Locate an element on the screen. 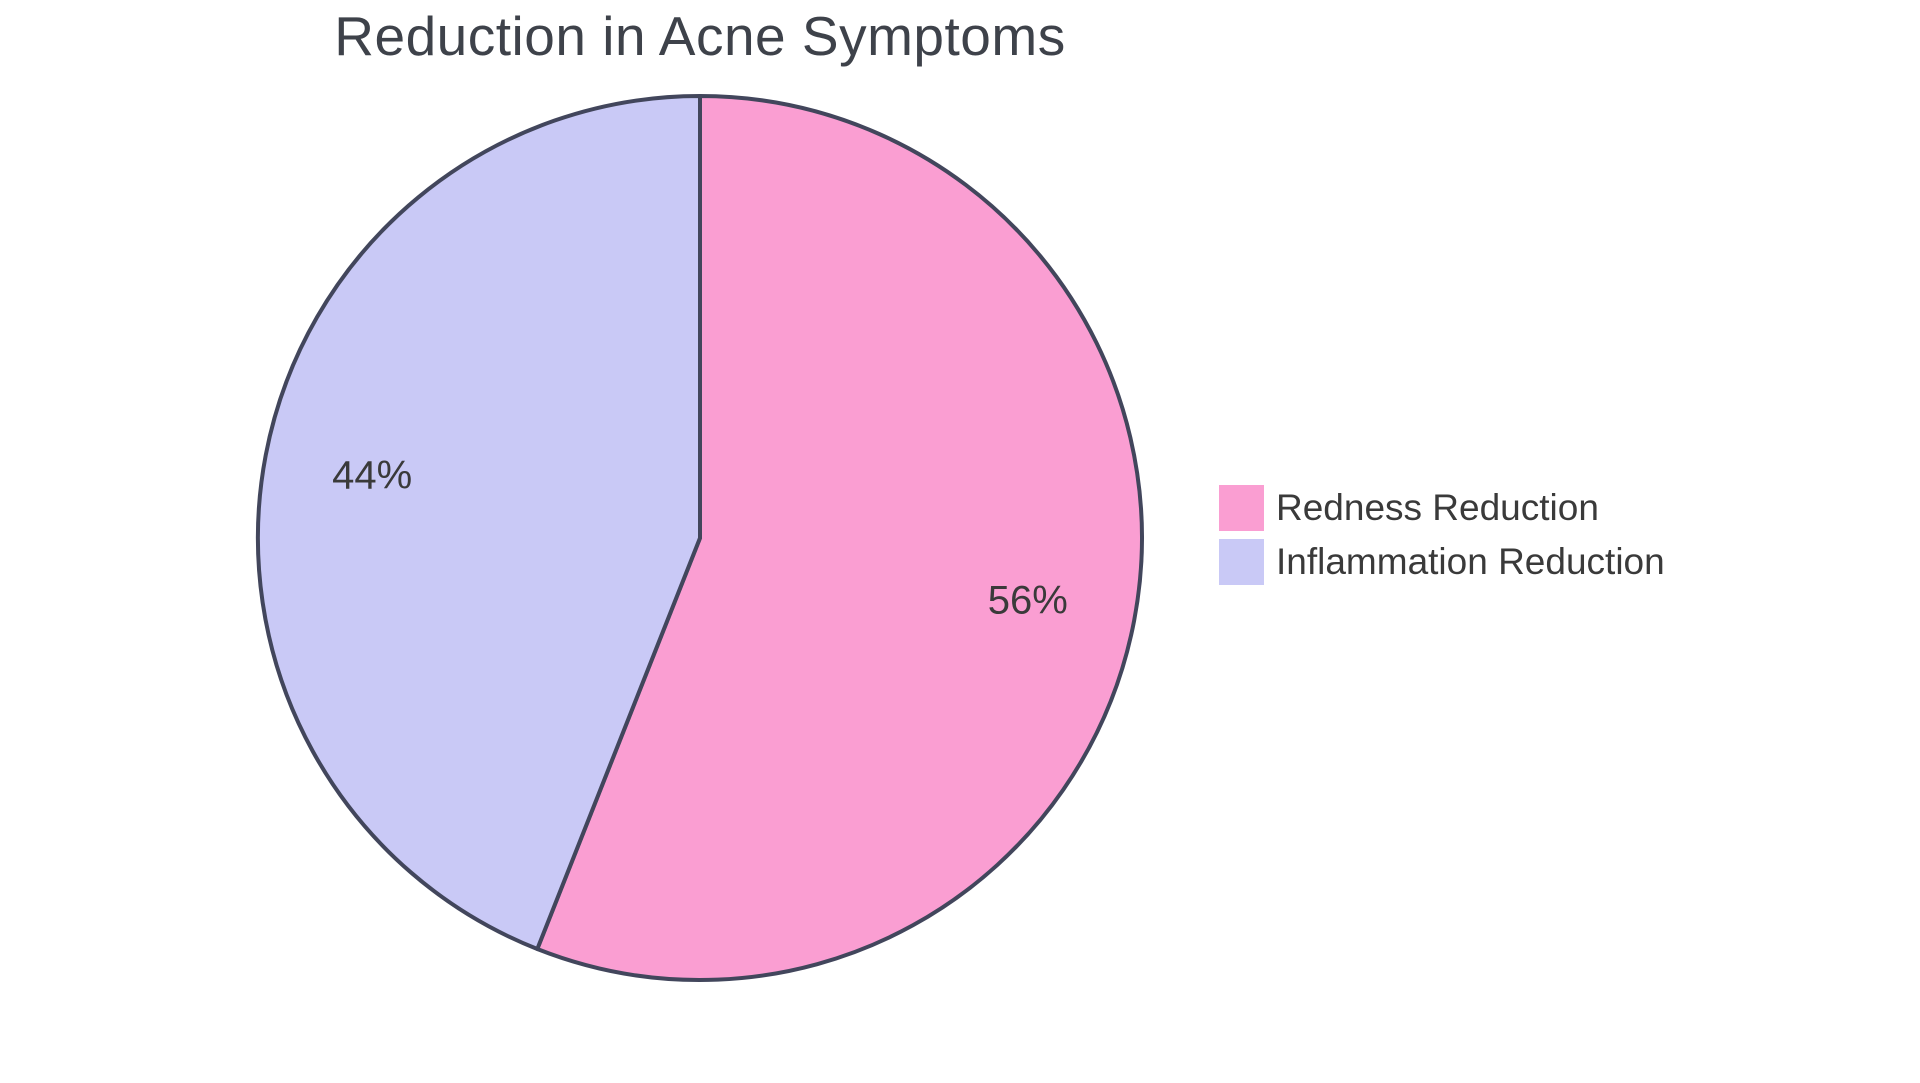  slice-percent-label: 56% is located at coordinates (1028, 601).